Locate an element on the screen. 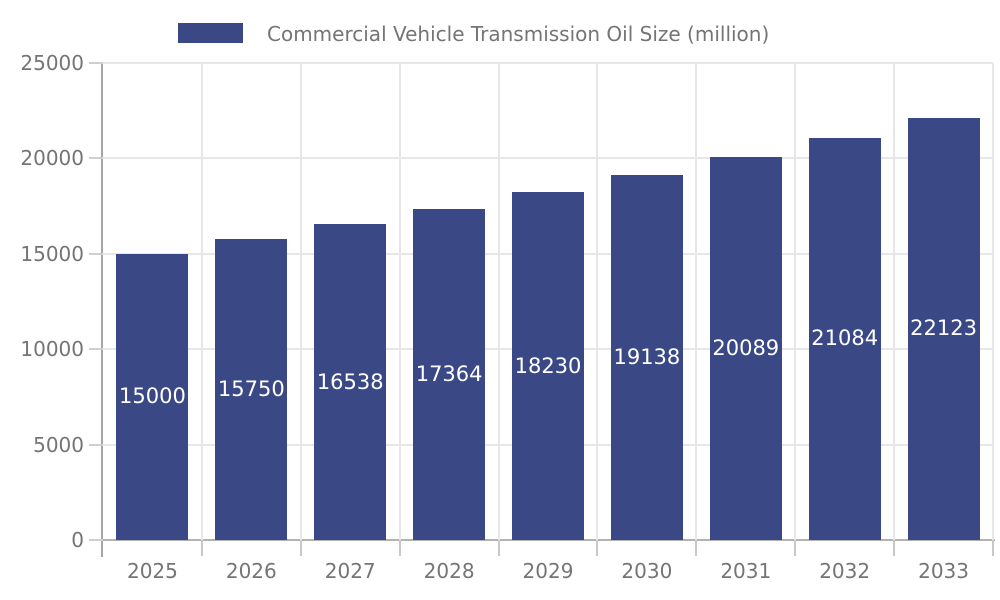 This screenshot has width=1000, height=600. legend-swatch is located at coordinates (210, 33).